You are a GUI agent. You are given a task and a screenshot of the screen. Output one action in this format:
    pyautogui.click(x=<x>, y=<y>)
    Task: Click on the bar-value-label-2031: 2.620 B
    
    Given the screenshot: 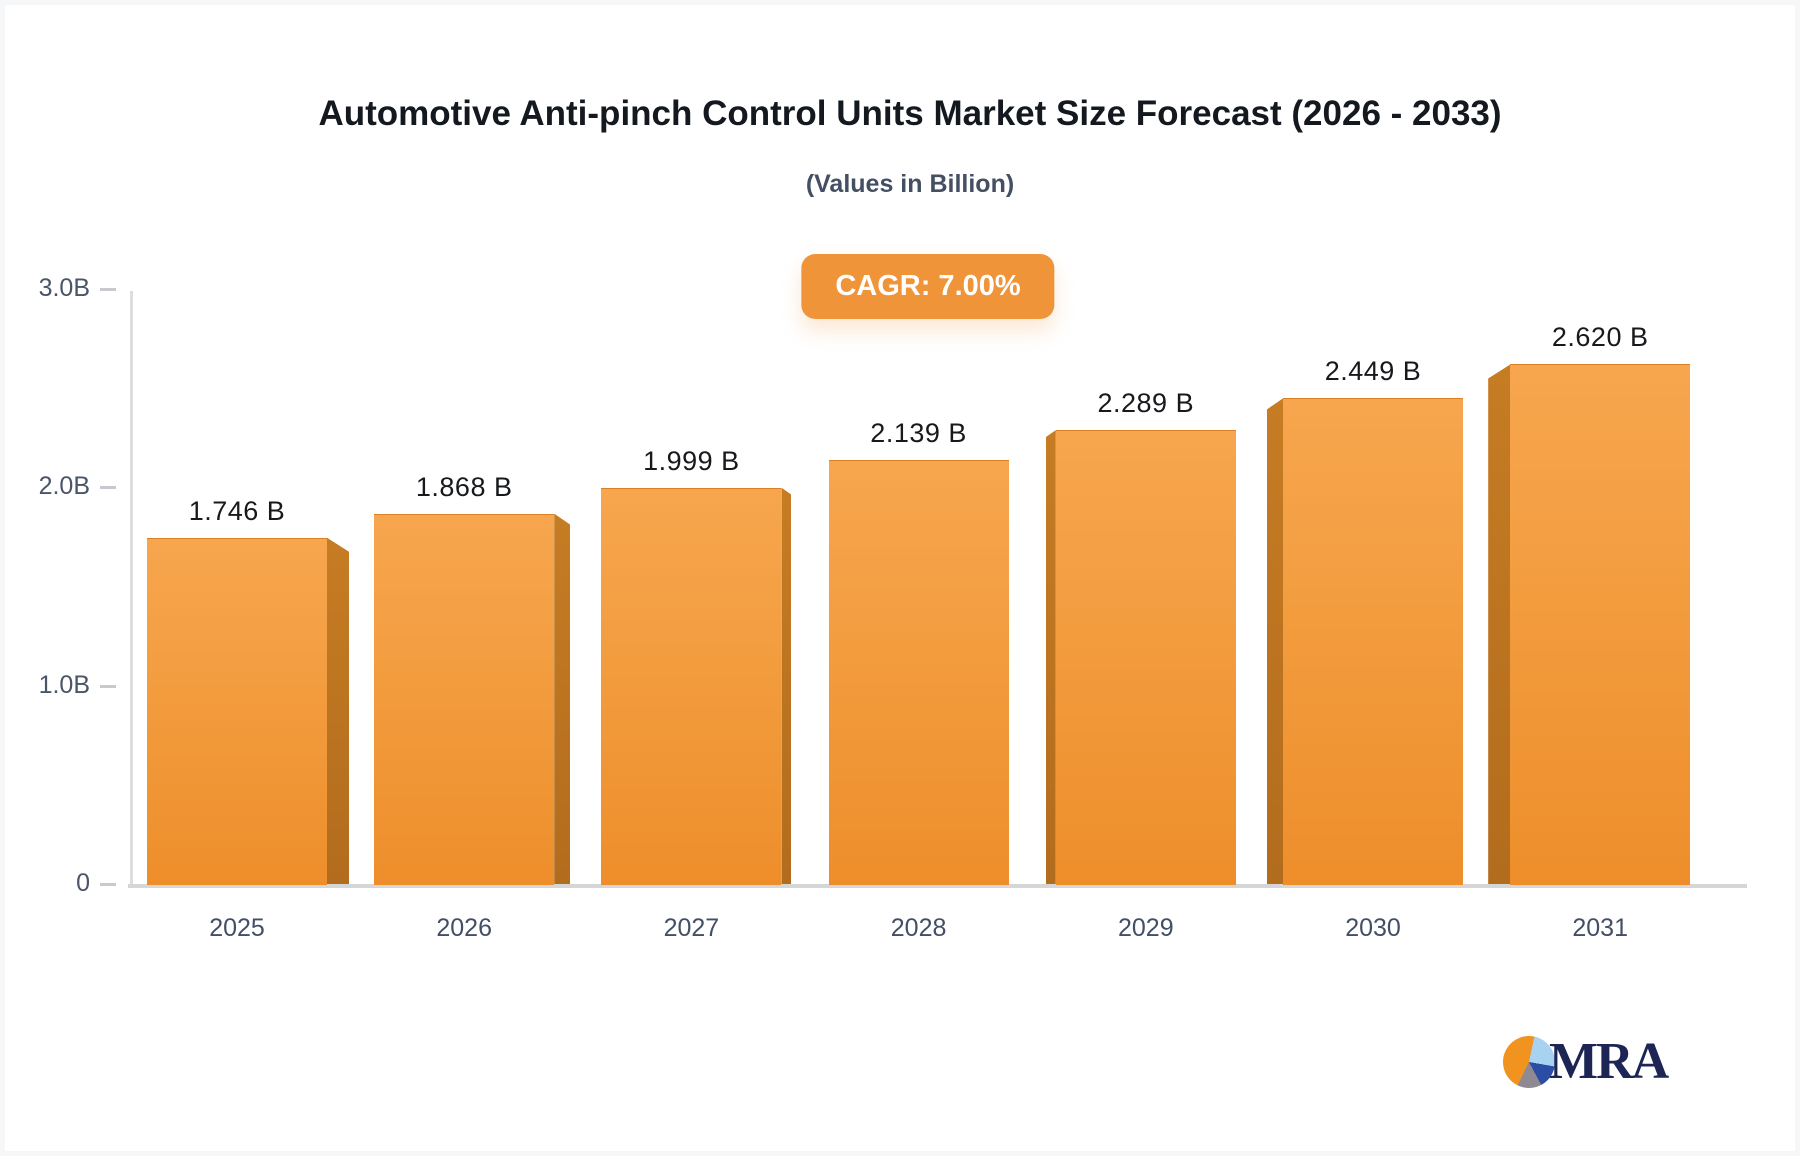 What is the action you would take?
    pyautogui.click(x=1600, y=337)
    